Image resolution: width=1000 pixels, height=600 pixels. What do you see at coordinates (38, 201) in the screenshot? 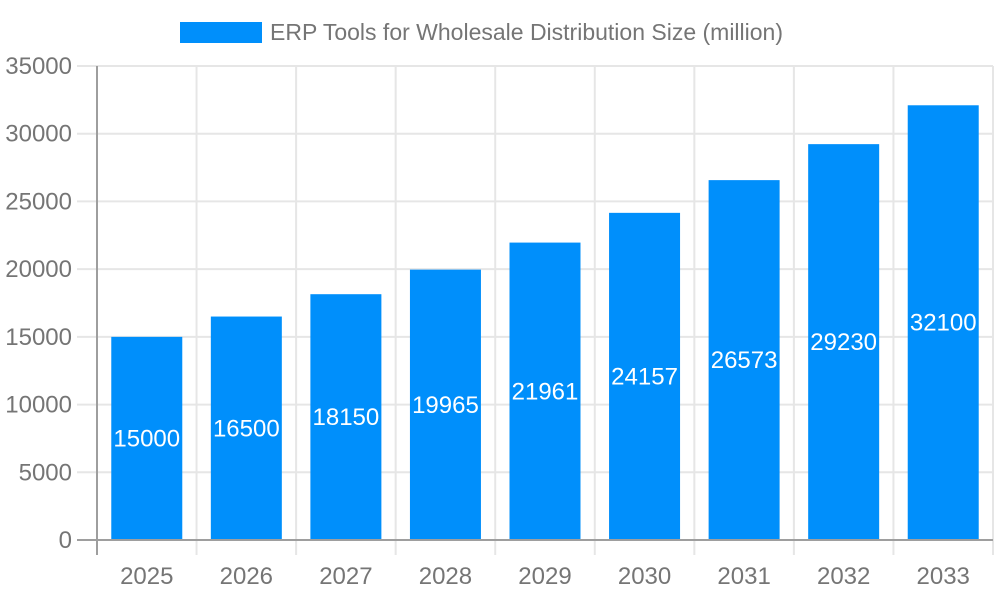
I see `y-axis-tick-label: 25000` at bounding box center [38, 201].